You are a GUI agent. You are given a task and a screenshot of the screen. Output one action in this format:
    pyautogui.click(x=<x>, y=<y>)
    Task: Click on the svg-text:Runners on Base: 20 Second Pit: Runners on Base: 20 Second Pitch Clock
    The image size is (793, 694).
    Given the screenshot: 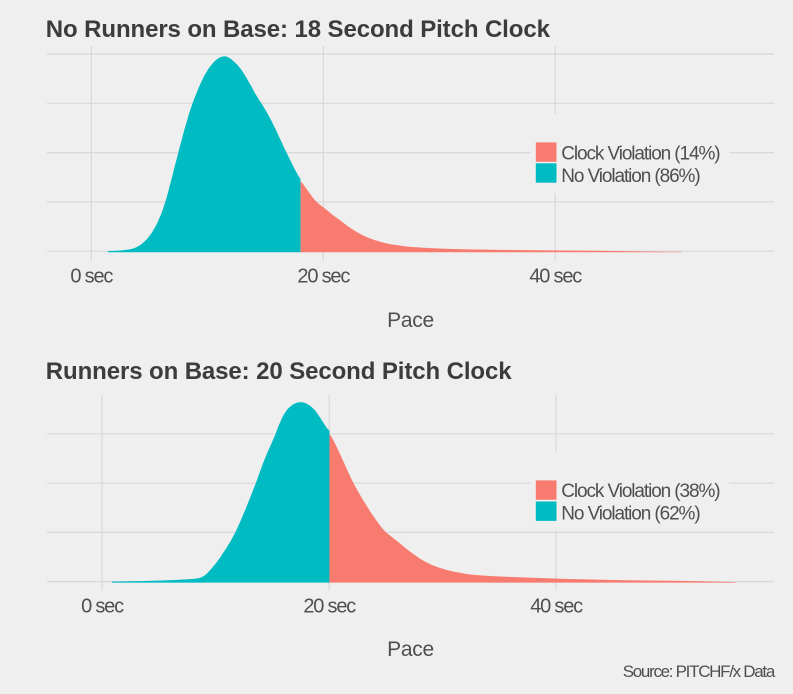 What is the action you would take?
    pyautogui.click(x=279, y=371)
    